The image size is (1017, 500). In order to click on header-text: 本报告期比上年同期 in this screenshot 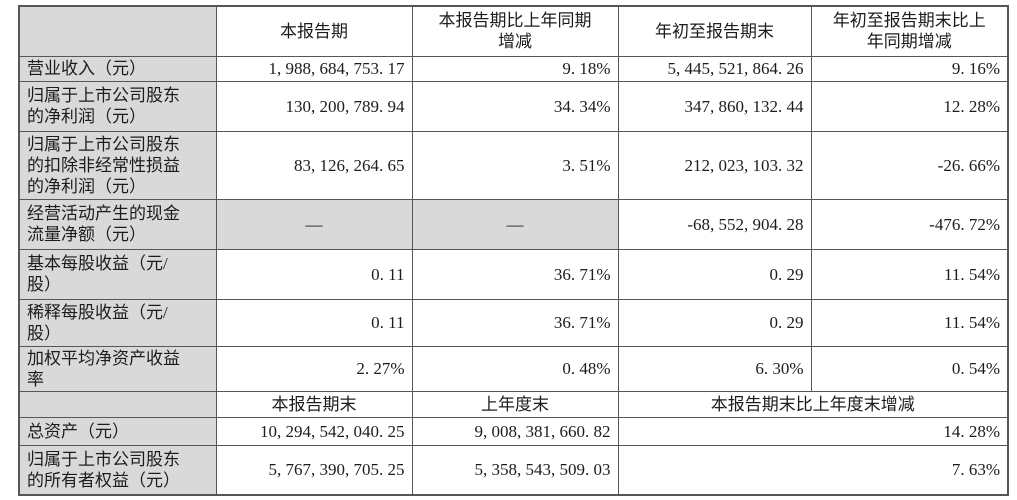, I will do `click(515, 21)`.